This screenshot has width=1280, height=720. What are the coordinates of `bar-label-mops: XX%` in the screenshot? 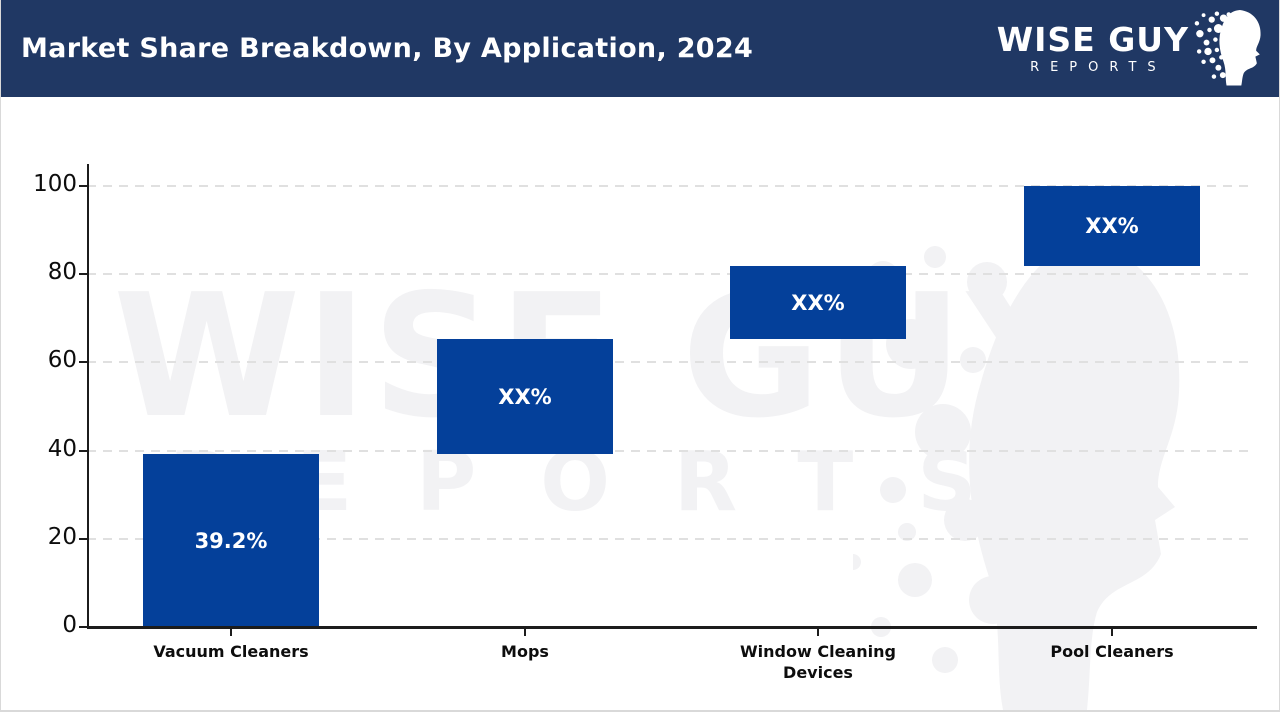 It's located at (525, 396).